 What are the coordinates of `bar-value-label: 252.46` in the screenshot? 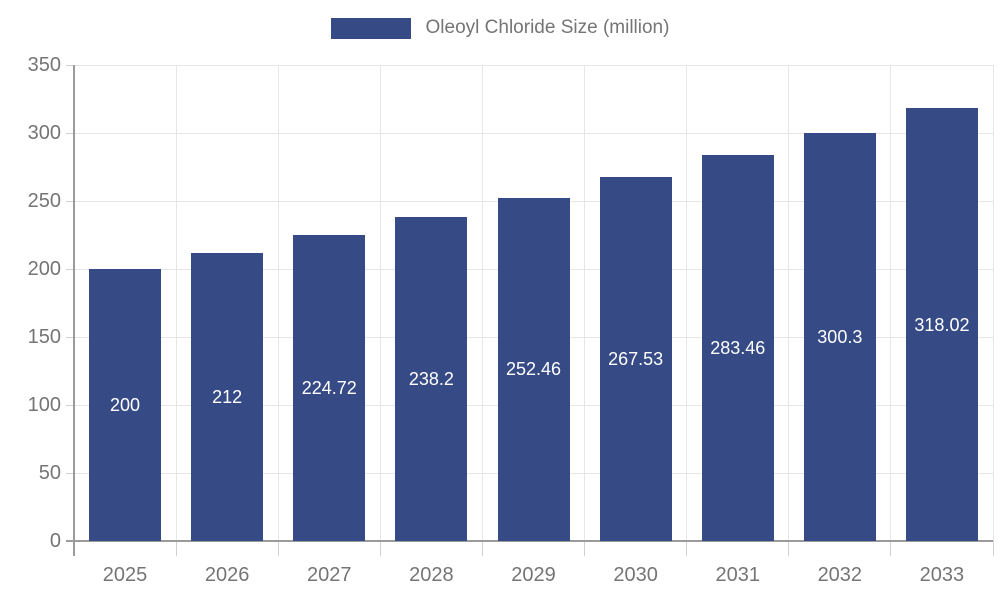 It's located at (533, 369).